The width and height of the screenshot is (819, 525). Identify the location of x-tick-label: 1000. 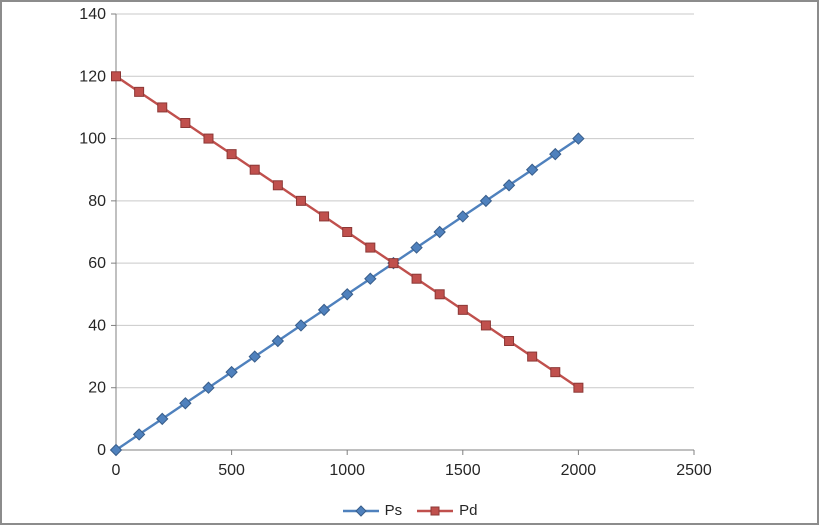
(347, 470).